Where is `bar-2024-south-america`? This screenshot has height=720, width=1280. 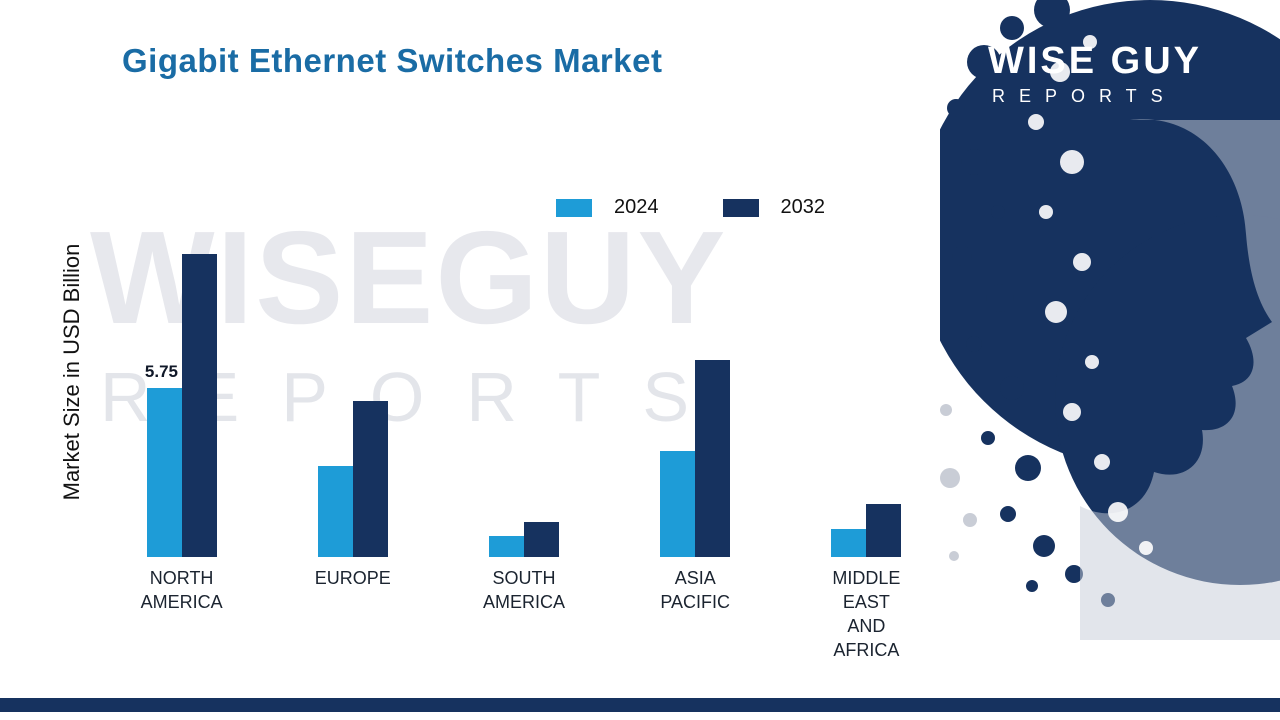 bar-2024-south-america is located at coordinates (506, 546).